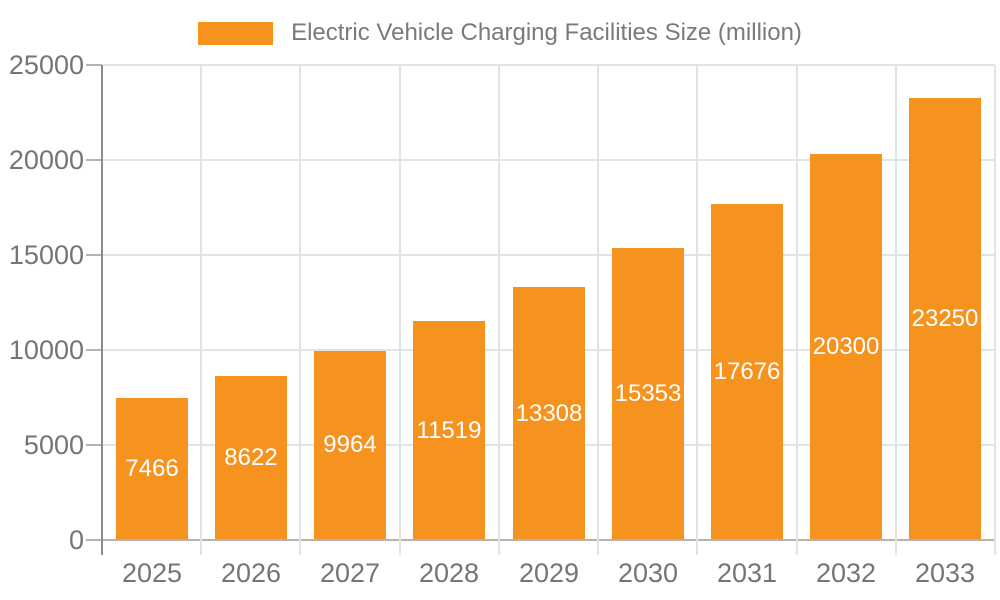 The image size is (1000, 600). Describe the element at coordinates (76, 540) in the screenshot. I see `y-tick-label: 0` at that location.